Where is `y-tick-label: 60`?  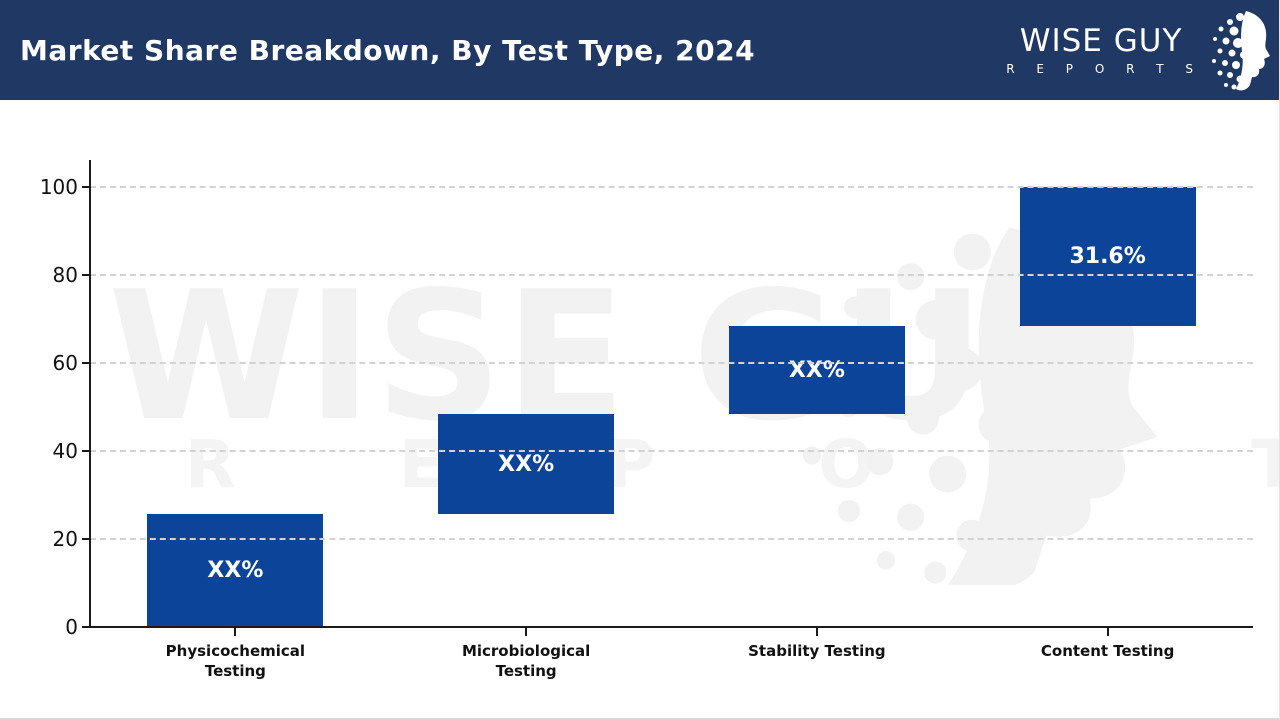 y-tick-label: 60 is located at coordinates (65, 363).